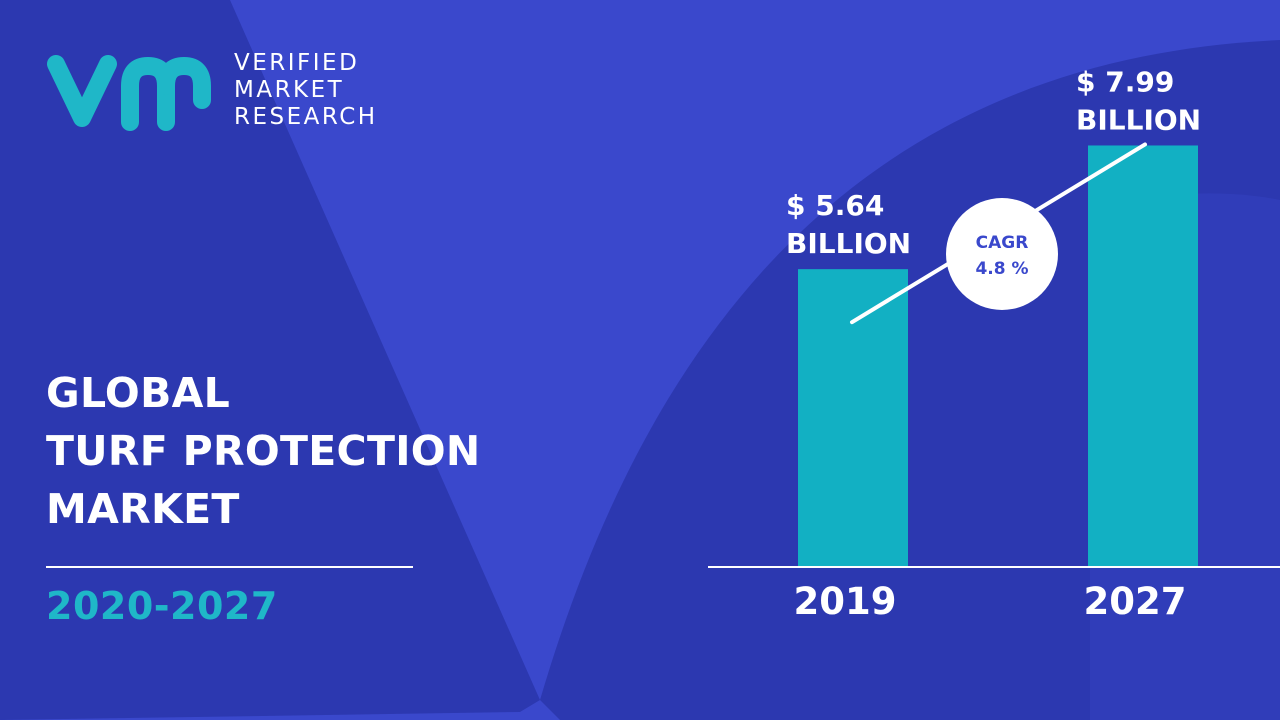 The image size is (1280, 720). I want to click on forecast-period: 2020-2027, so click(162, 606).